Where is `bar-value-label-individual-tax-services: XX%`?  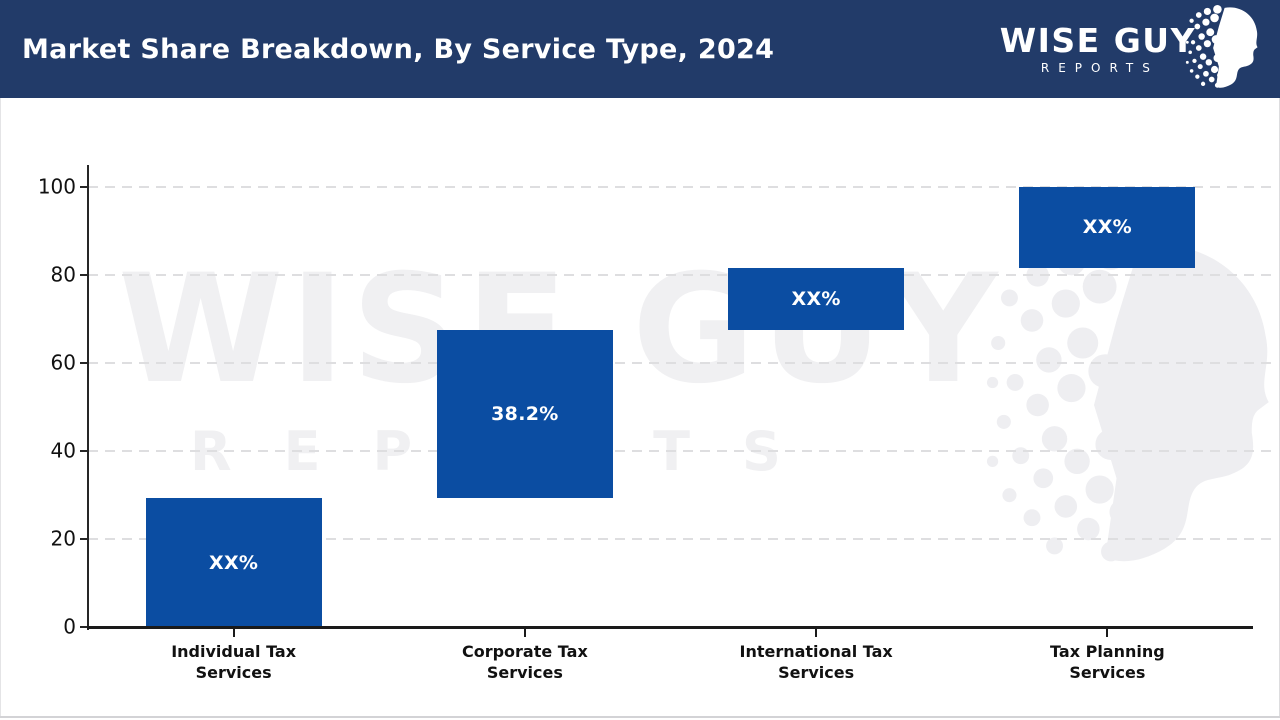 bar-value-label-individual-tax-services: XX% is located at coordinates (234, 562).